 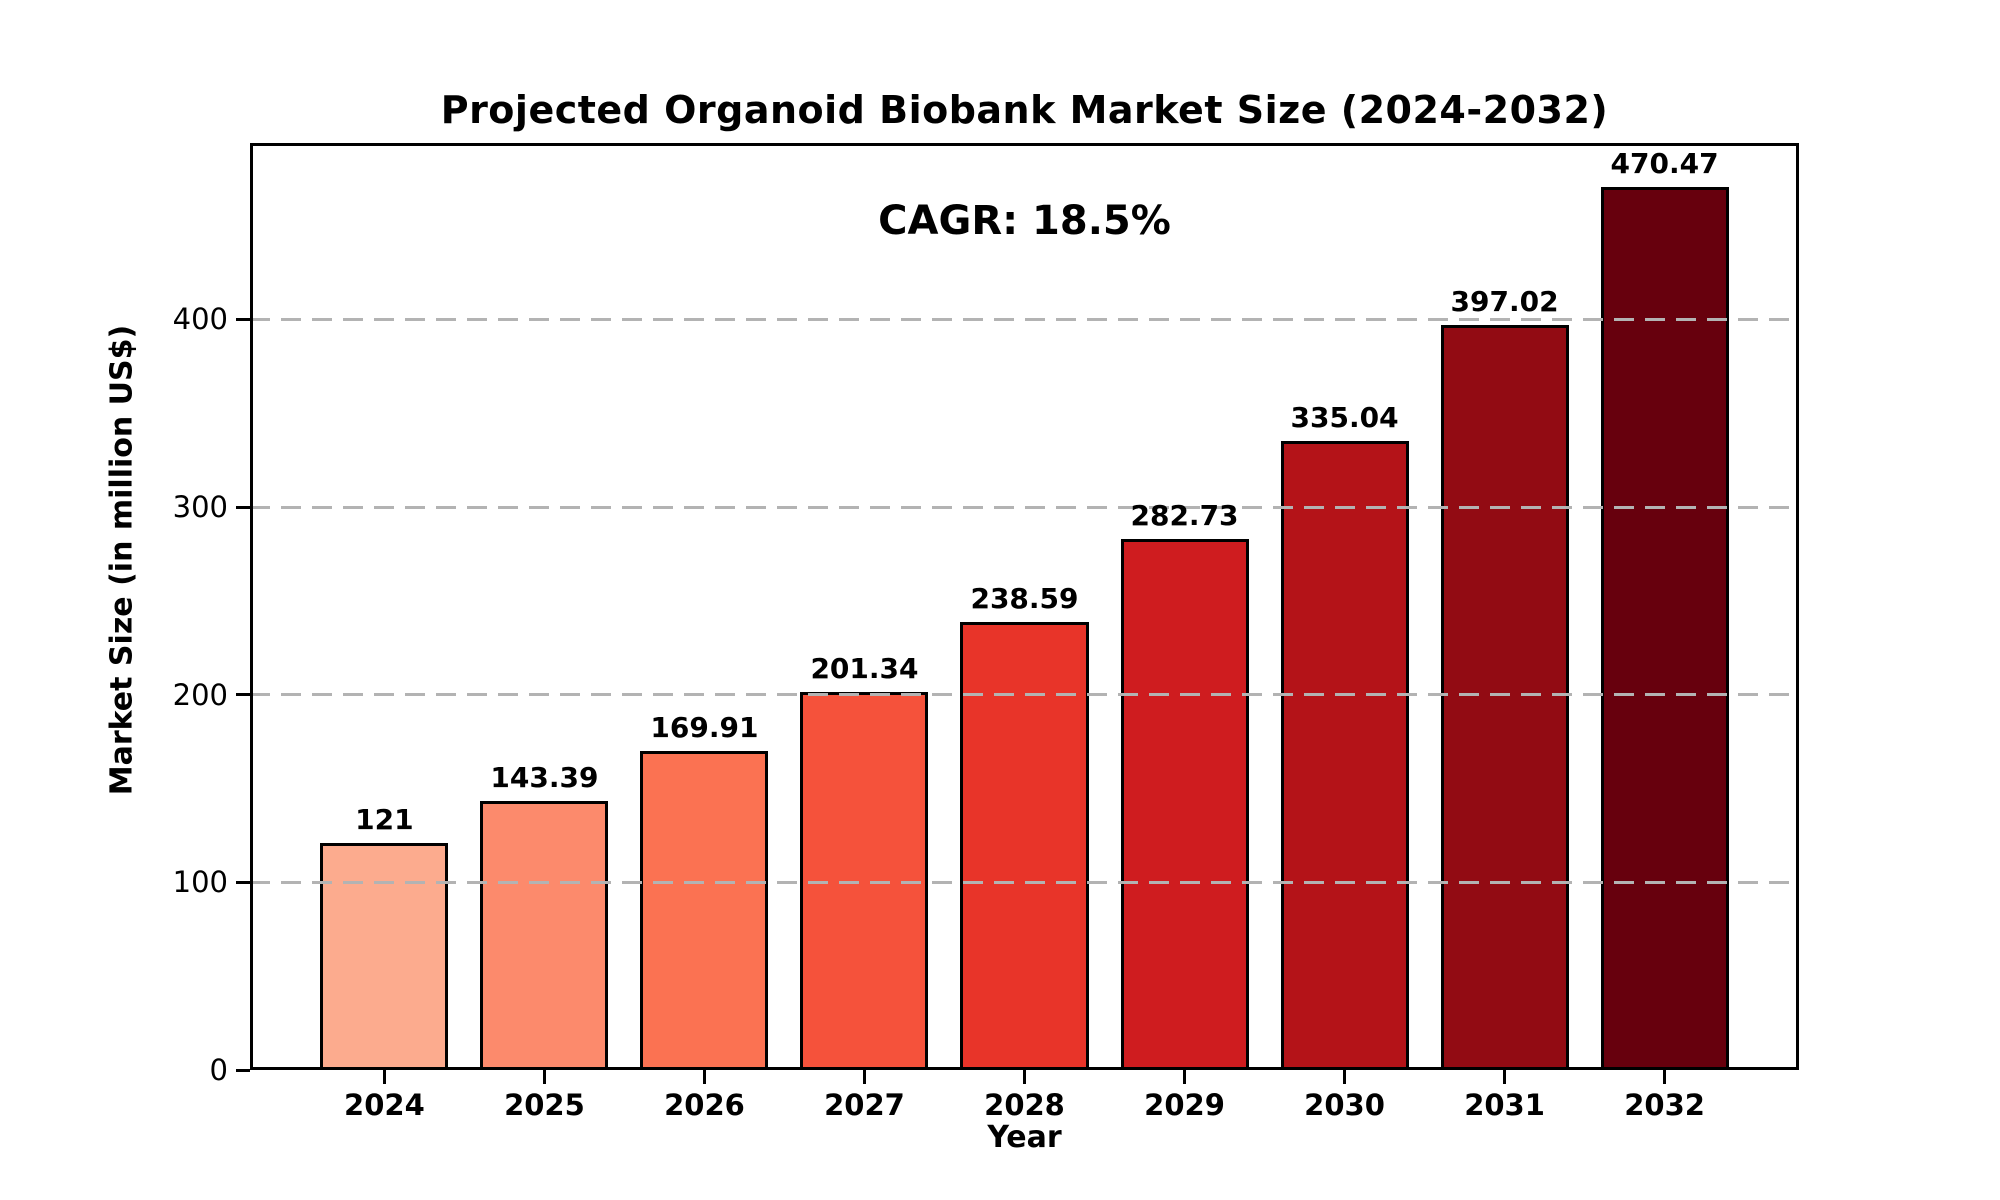 What do you see at coordinates (1344, 755) in the screenshot?
I see `bar-2030` at bounding box center [1344, 755].